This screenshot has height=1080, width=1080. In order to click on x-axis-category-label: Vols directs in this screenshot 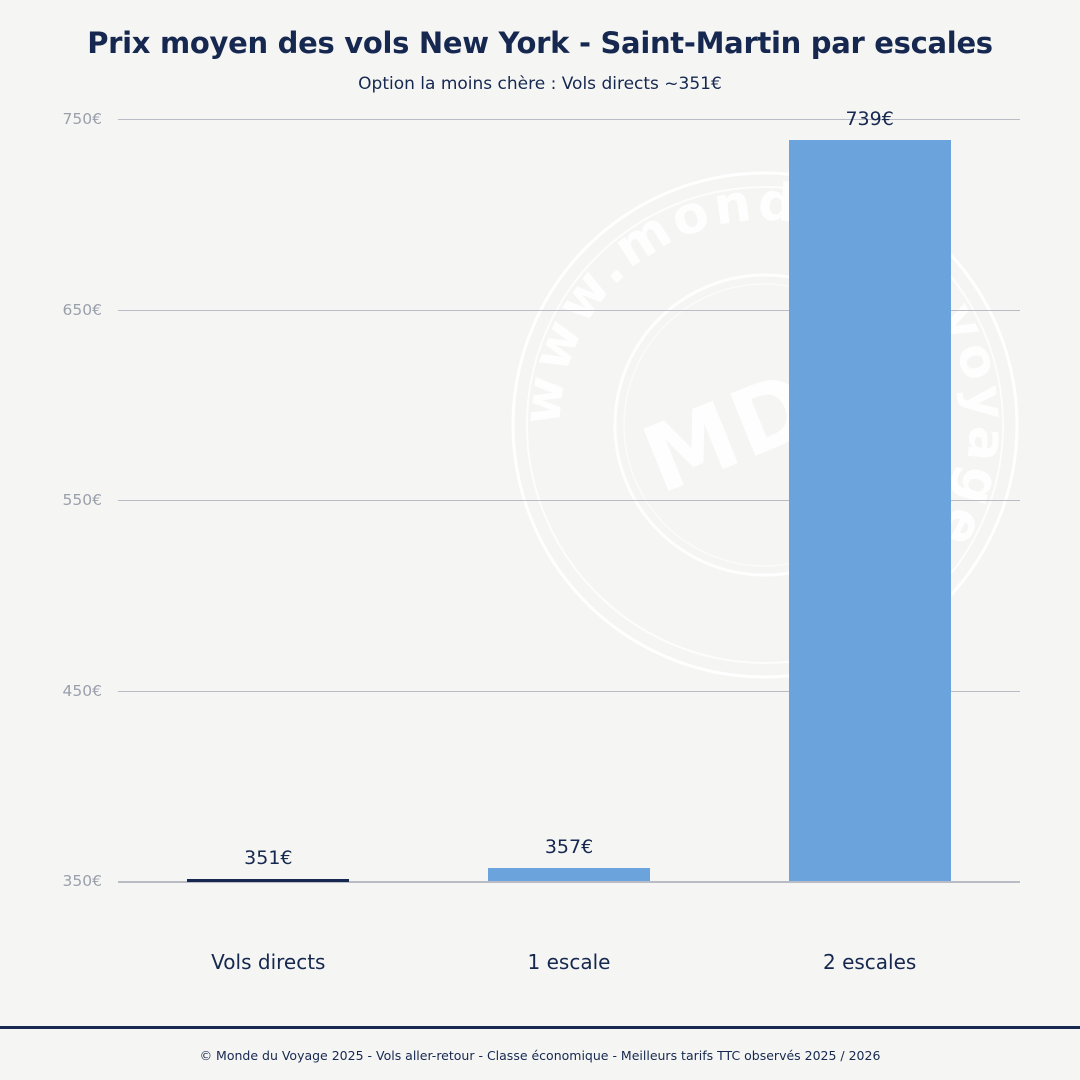, I will do `click(268, 962)`.